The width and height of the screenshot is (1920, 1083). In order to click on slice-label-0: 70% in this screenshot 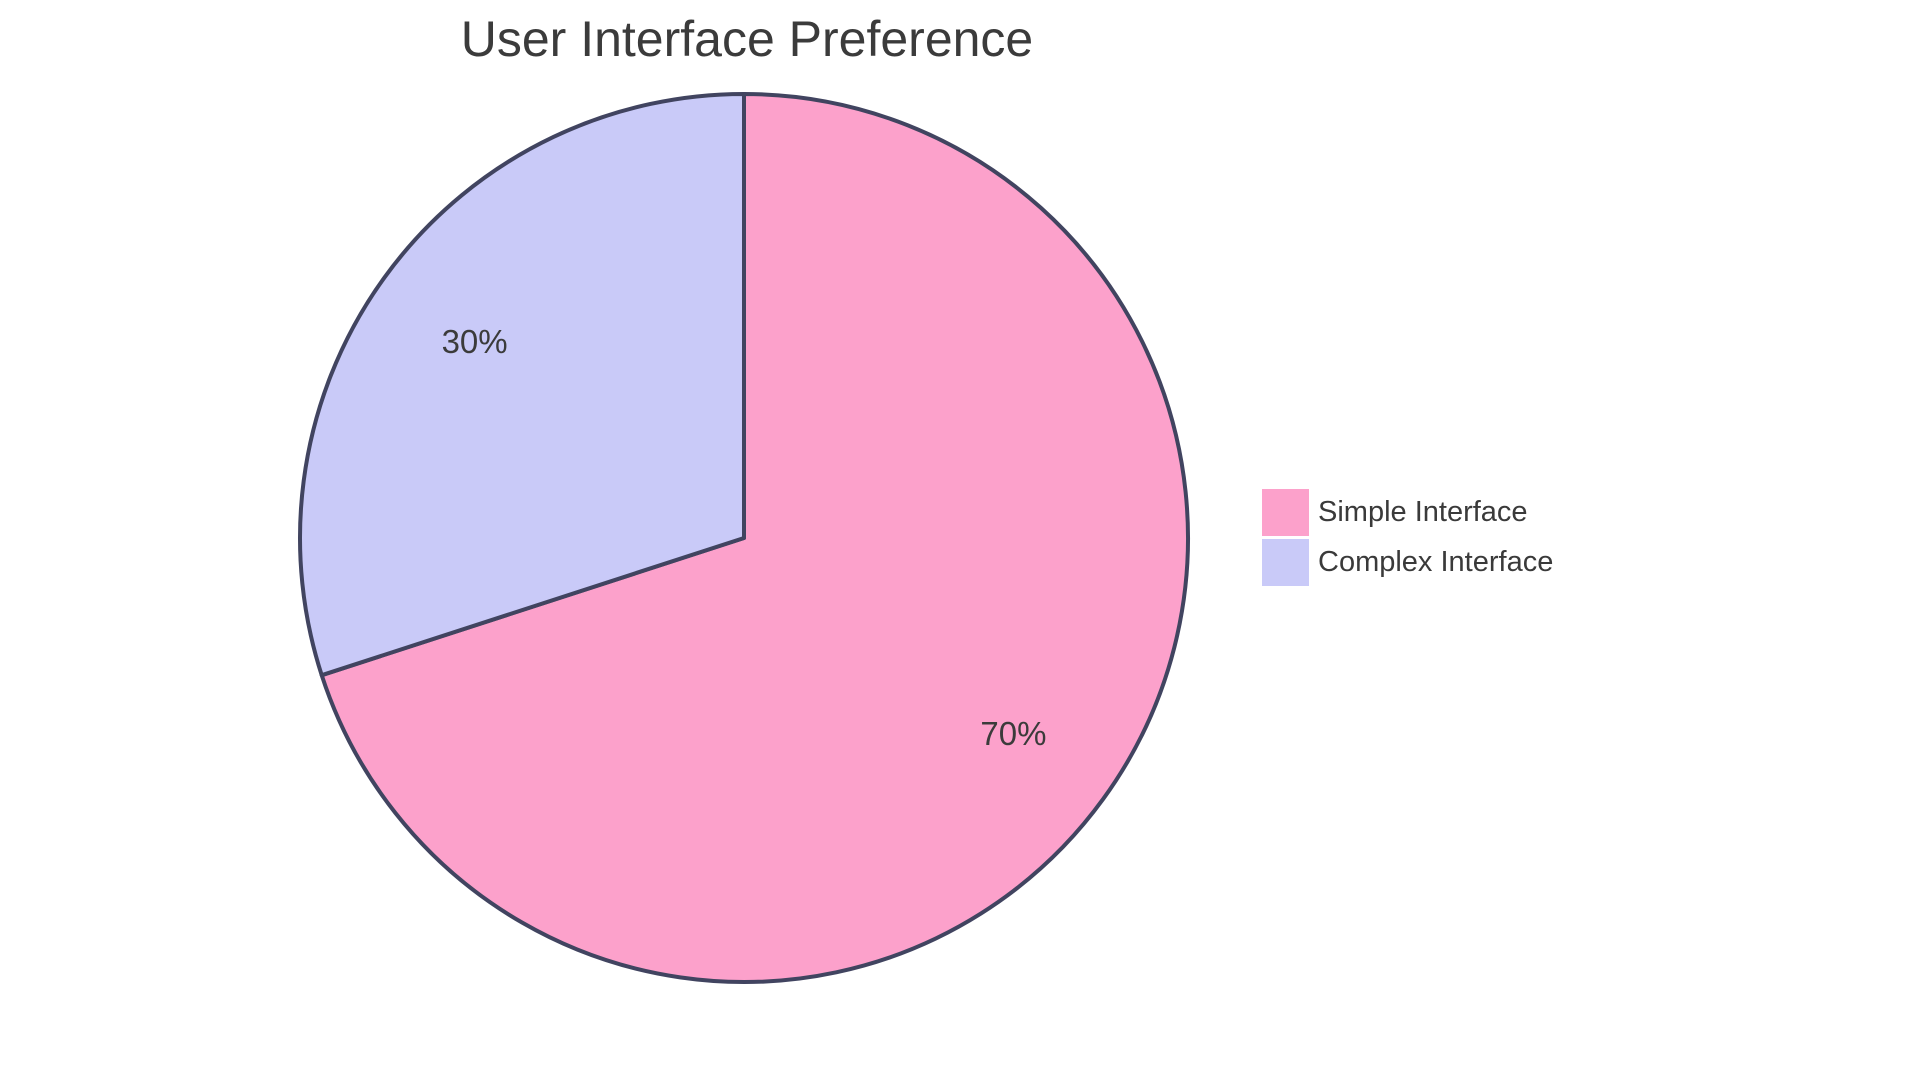, I will do `click(1013, 733)`.